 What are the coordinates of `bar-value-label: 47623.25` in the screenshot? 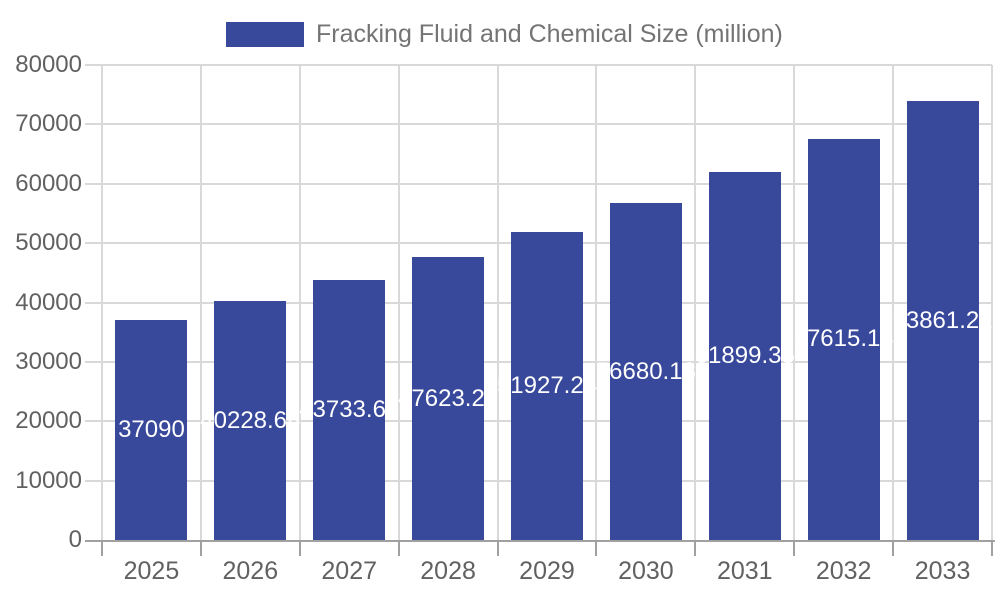 It's located at (448, 398).